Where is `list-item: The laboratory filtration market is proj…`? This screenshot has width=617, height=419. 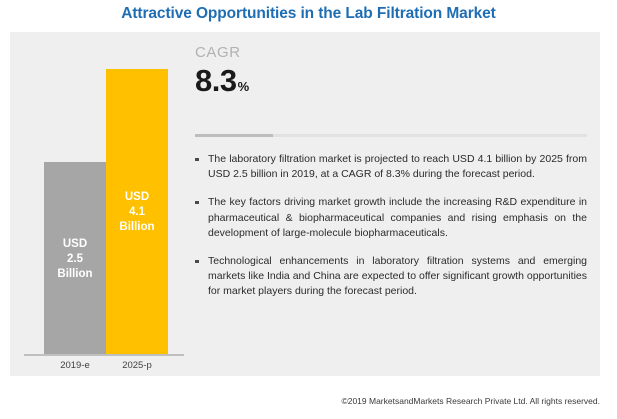 list-item: The laboratory filtration market is proj… is located at coordinates (391, 167).